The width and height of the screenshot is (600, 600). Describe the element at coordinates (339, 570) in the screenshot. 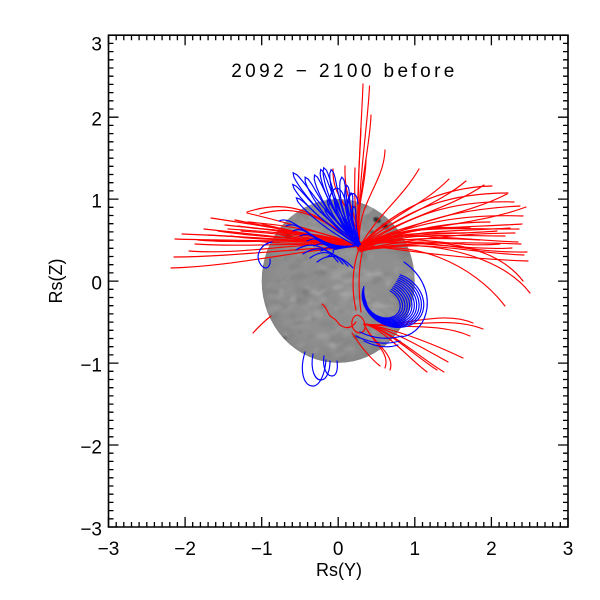

I see `svg-text: Rs(Y)` at that location.